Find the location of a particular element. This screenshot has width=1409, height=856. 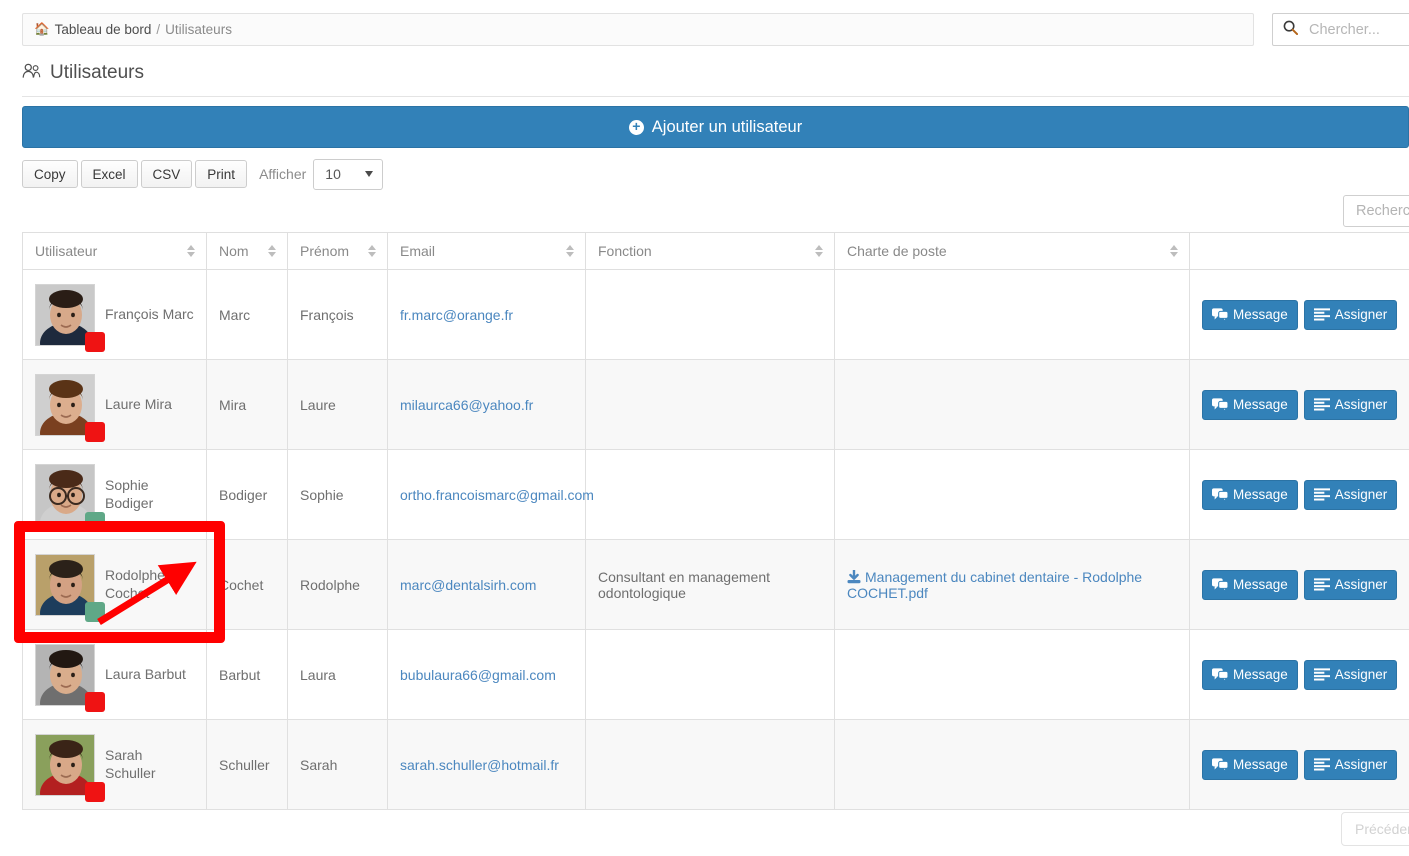

add-user-button: + Ajouter un utilisateur is located at coordinates (715, 127).